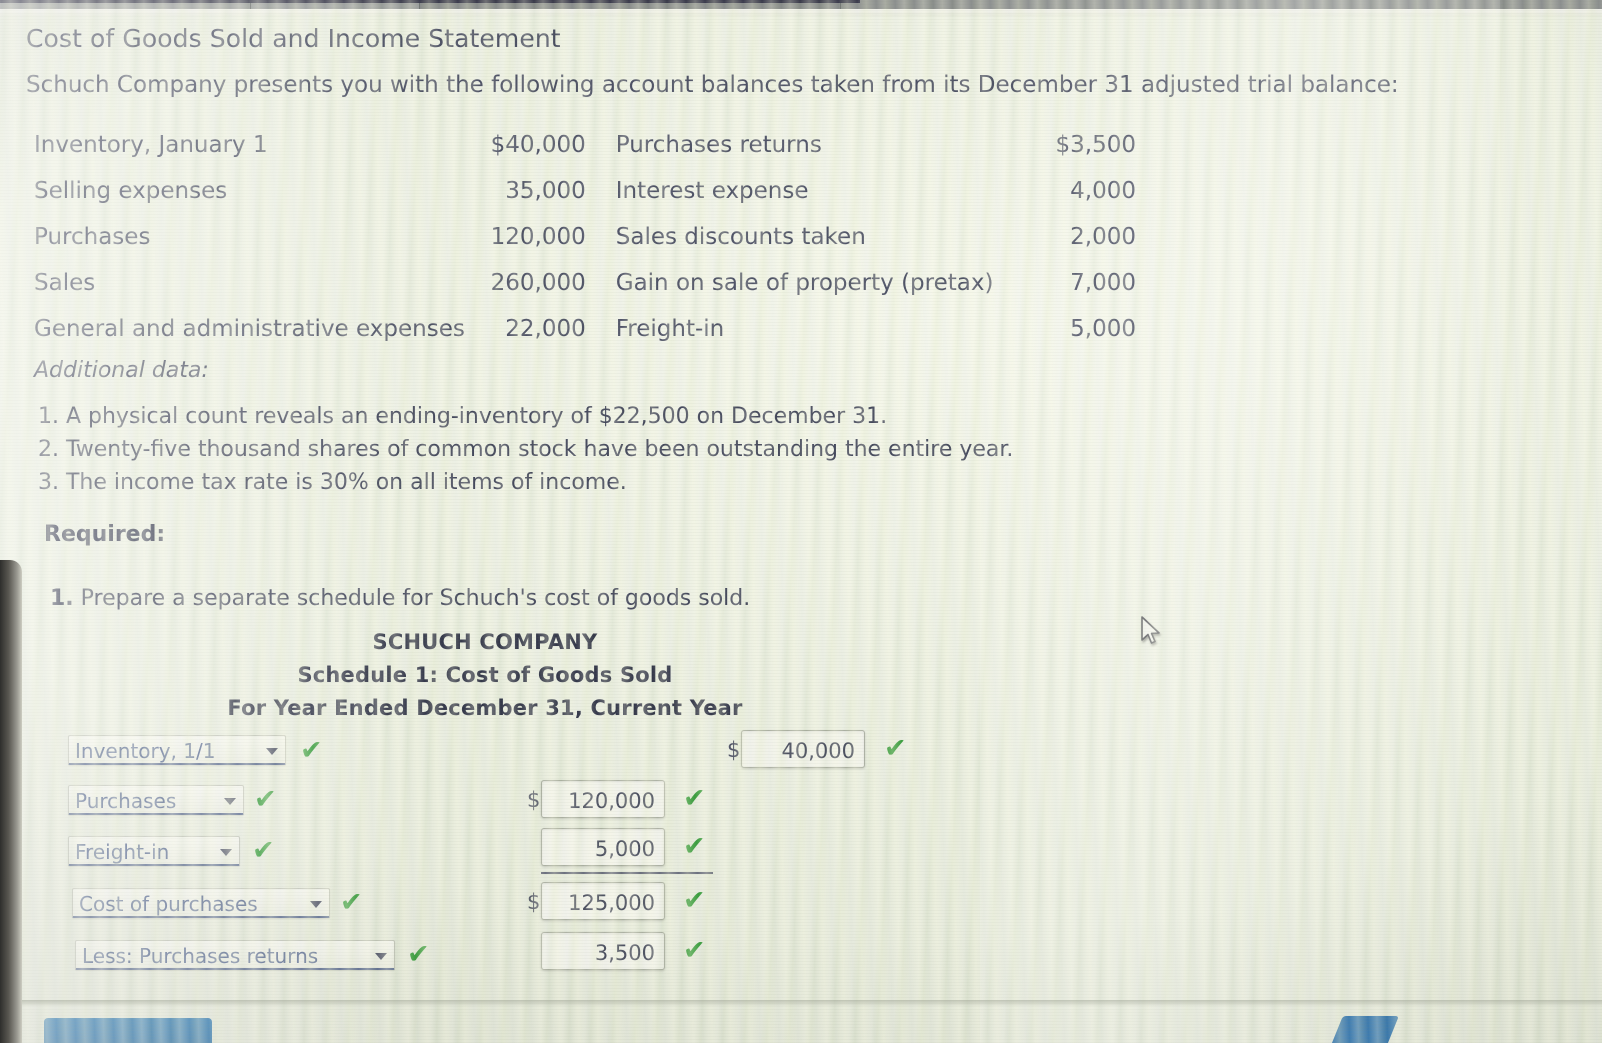 Image resolution: width=1602 pixels, height=1043 pixels. Describe the element at coordinates (65, 283) in the screenshot. I see `balance-label-left: Sales` at that location.